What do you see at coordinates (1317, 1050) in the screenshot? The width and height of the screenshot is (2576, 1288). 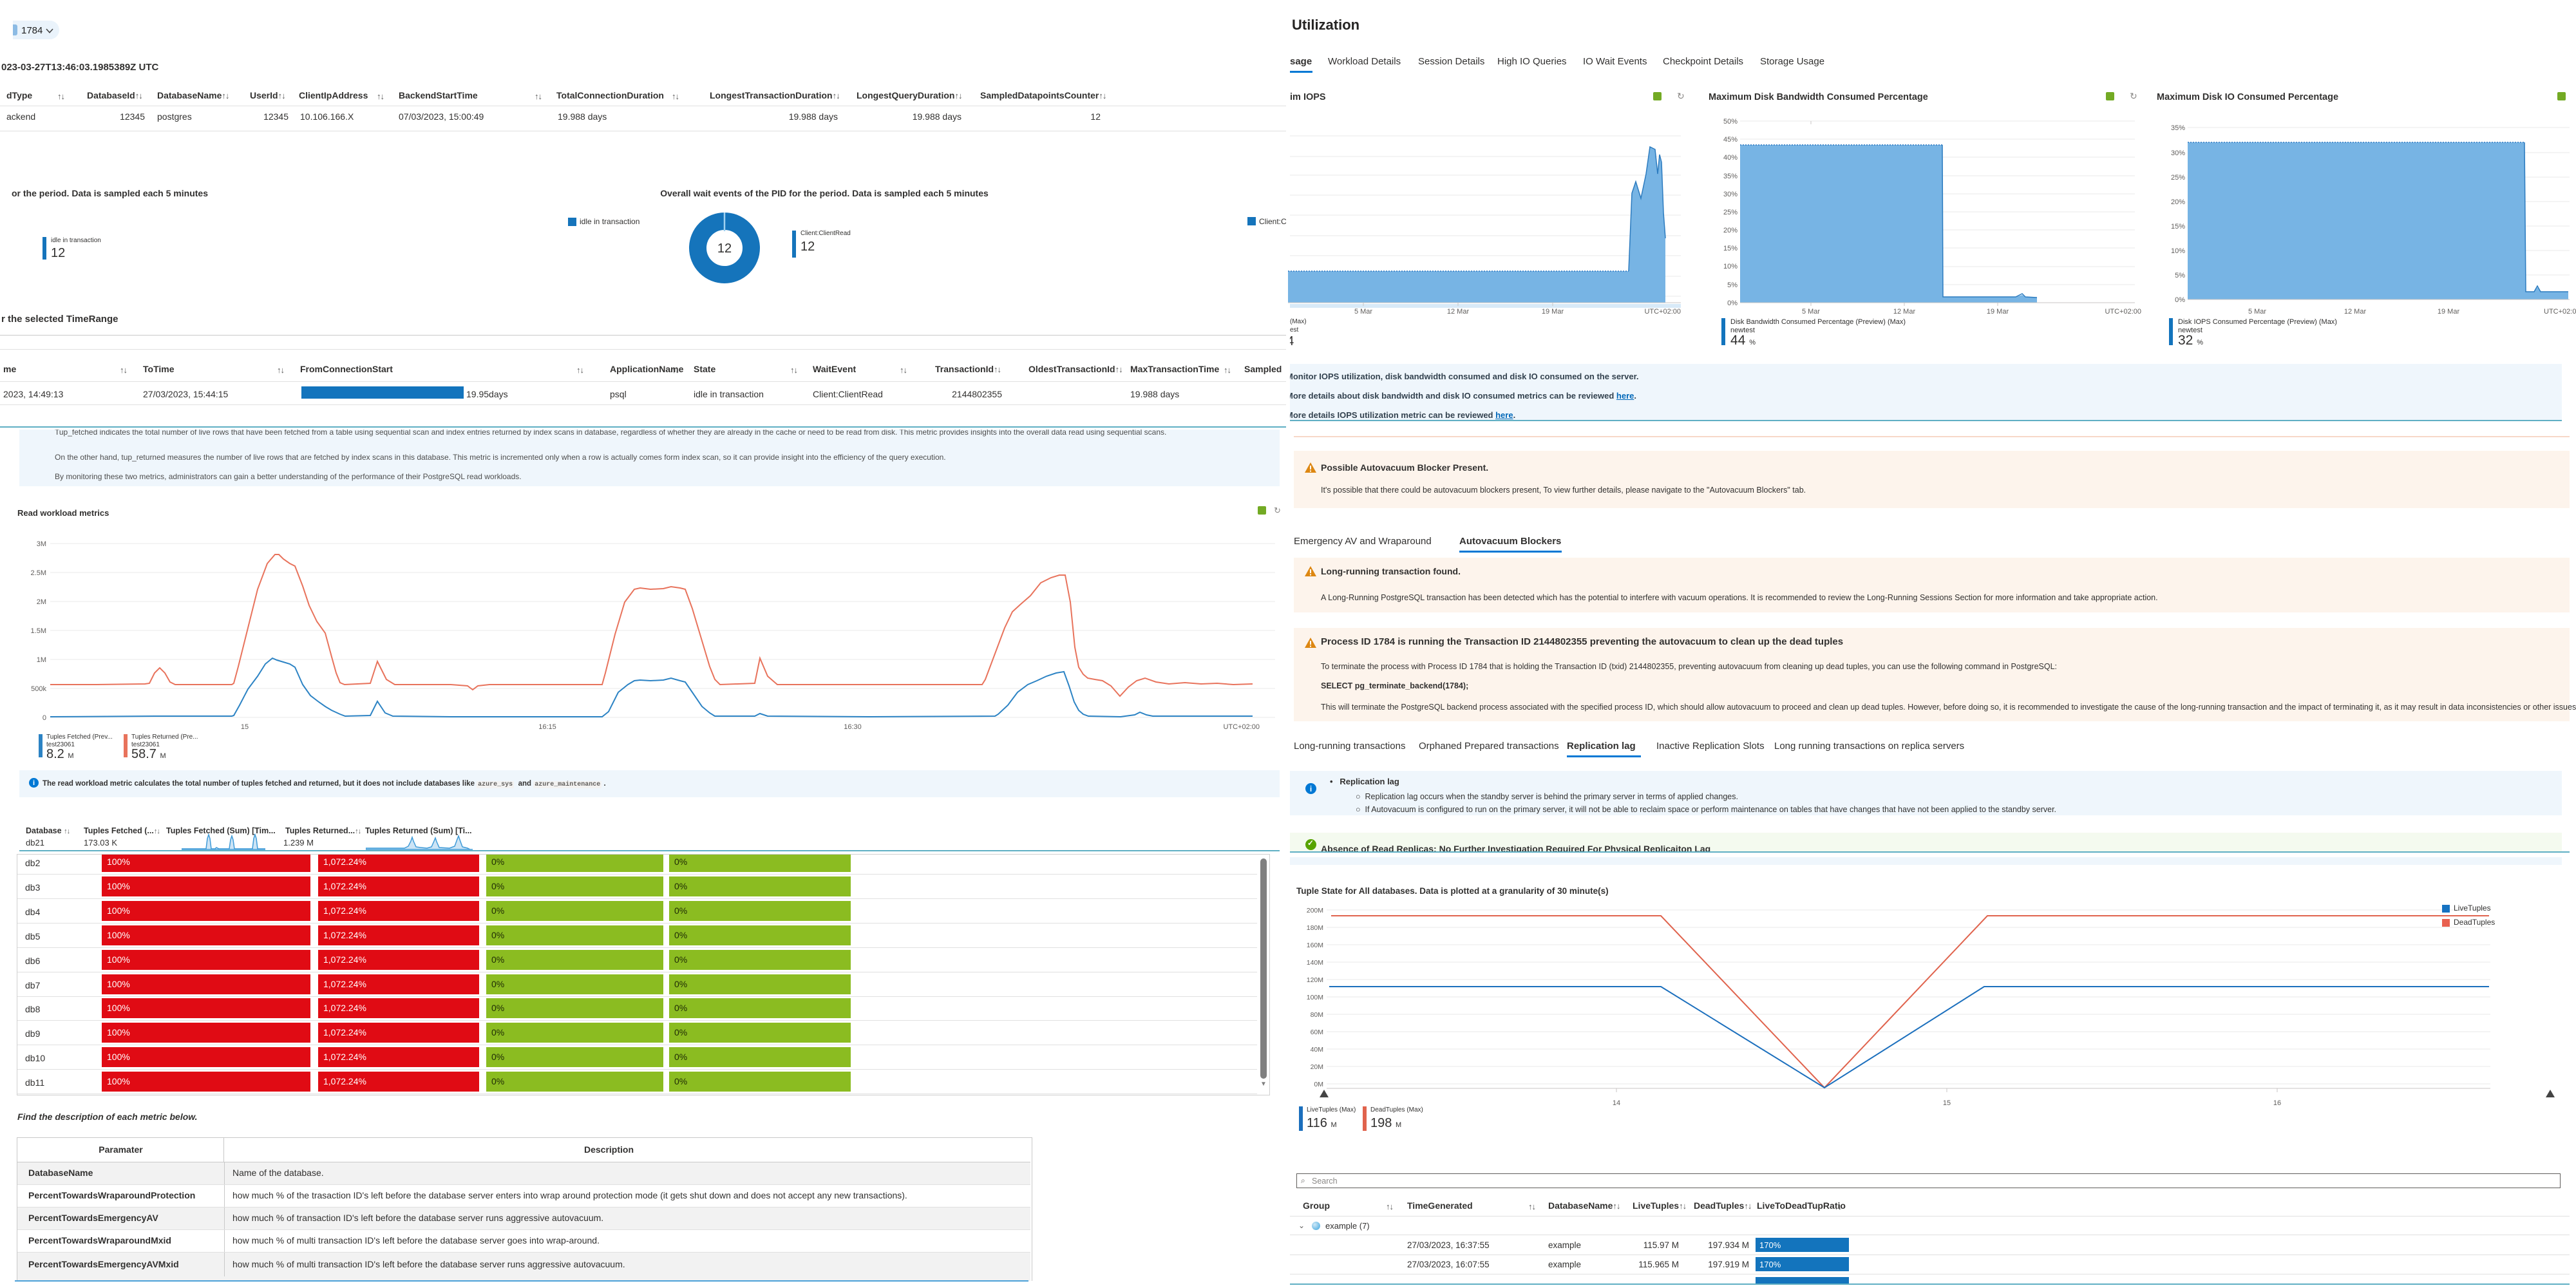 I see `svg-text: 40M` at bounding box center [1317, 1050].